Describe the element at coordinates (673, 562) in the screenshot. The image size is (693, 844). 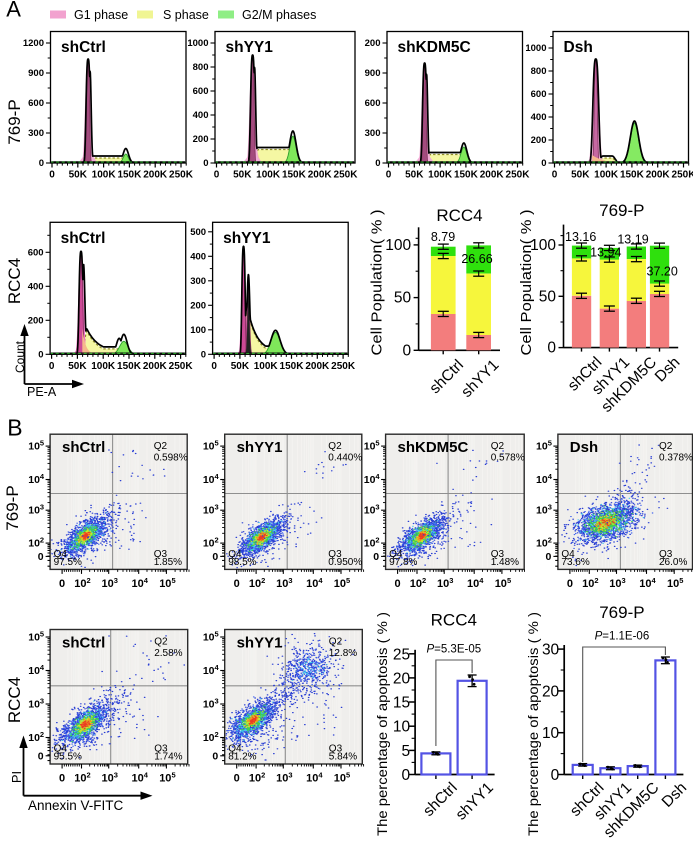
I see `svg-text: 26.0%` at that location.